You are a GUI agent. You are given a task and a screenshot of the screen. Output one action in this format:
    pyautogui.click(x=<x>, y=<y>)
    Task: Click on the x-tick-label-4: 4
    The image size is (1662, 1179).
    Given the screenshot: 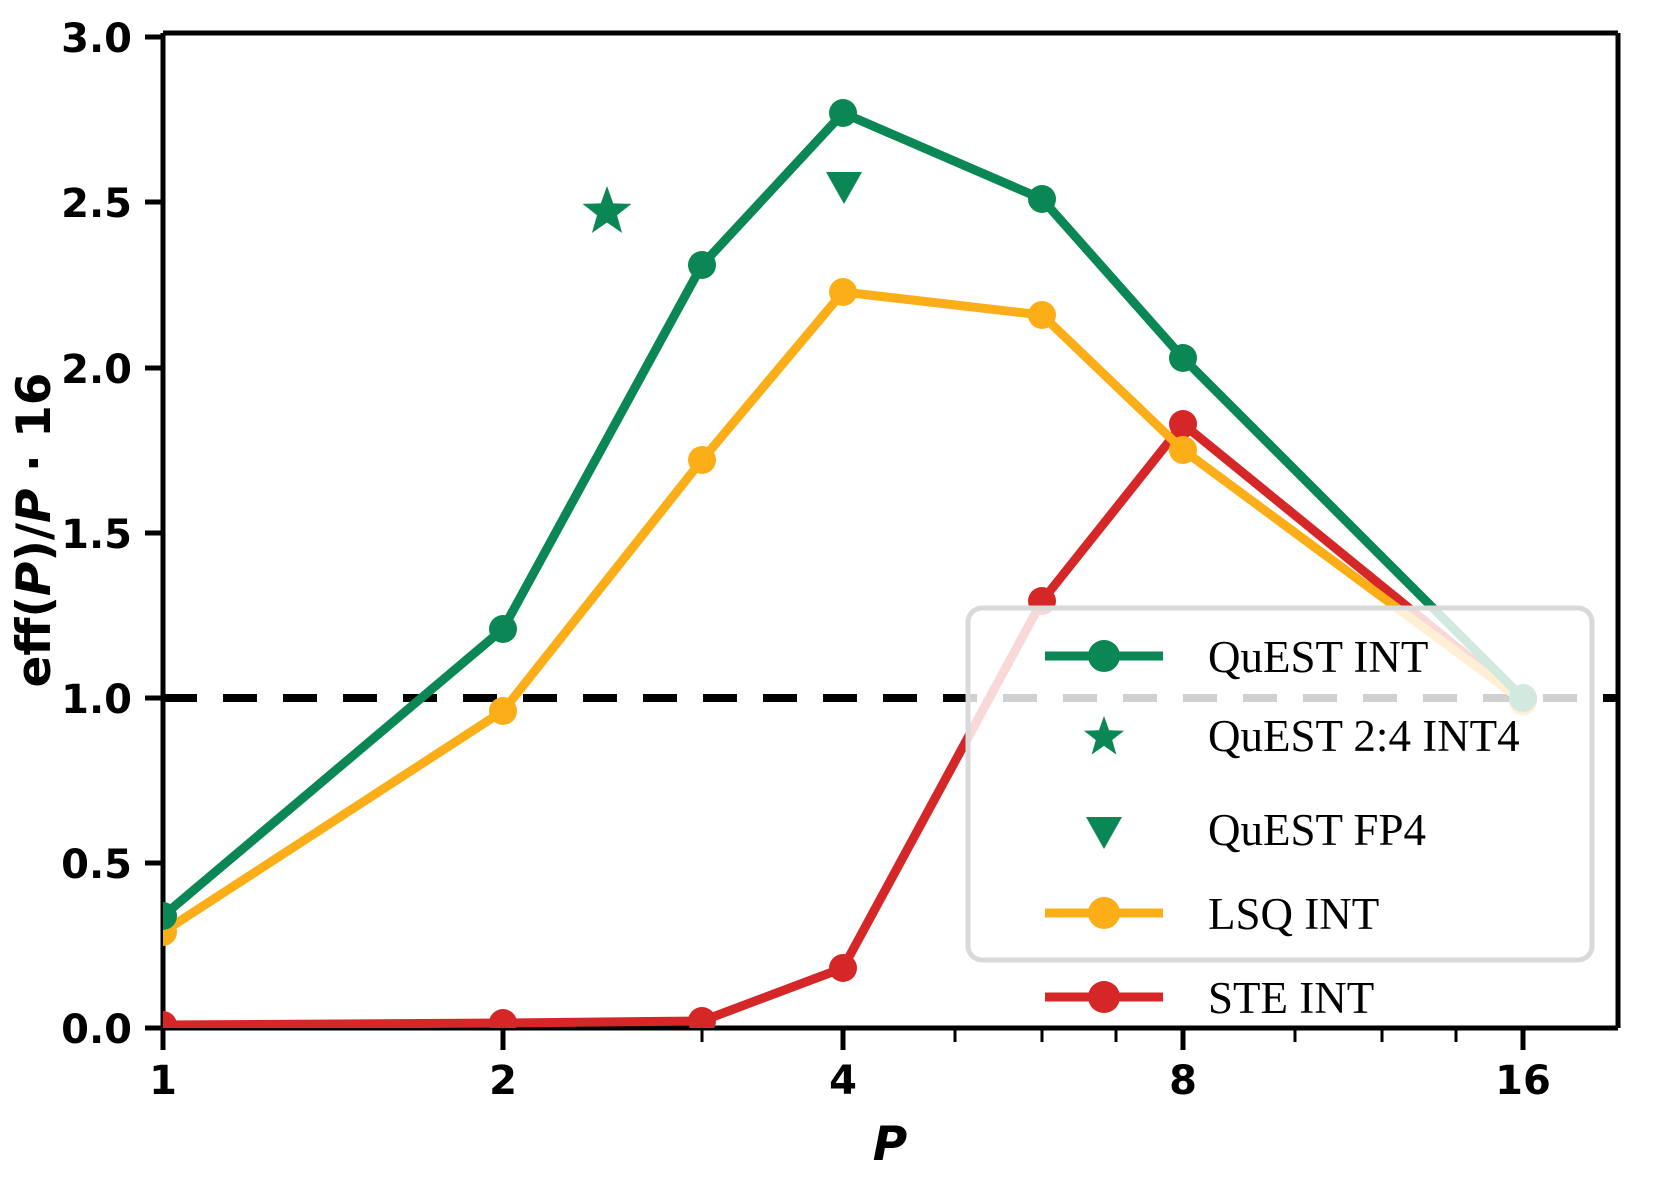 What is the action you would take?
    pyautogui.click(x=843, y=1081)
    